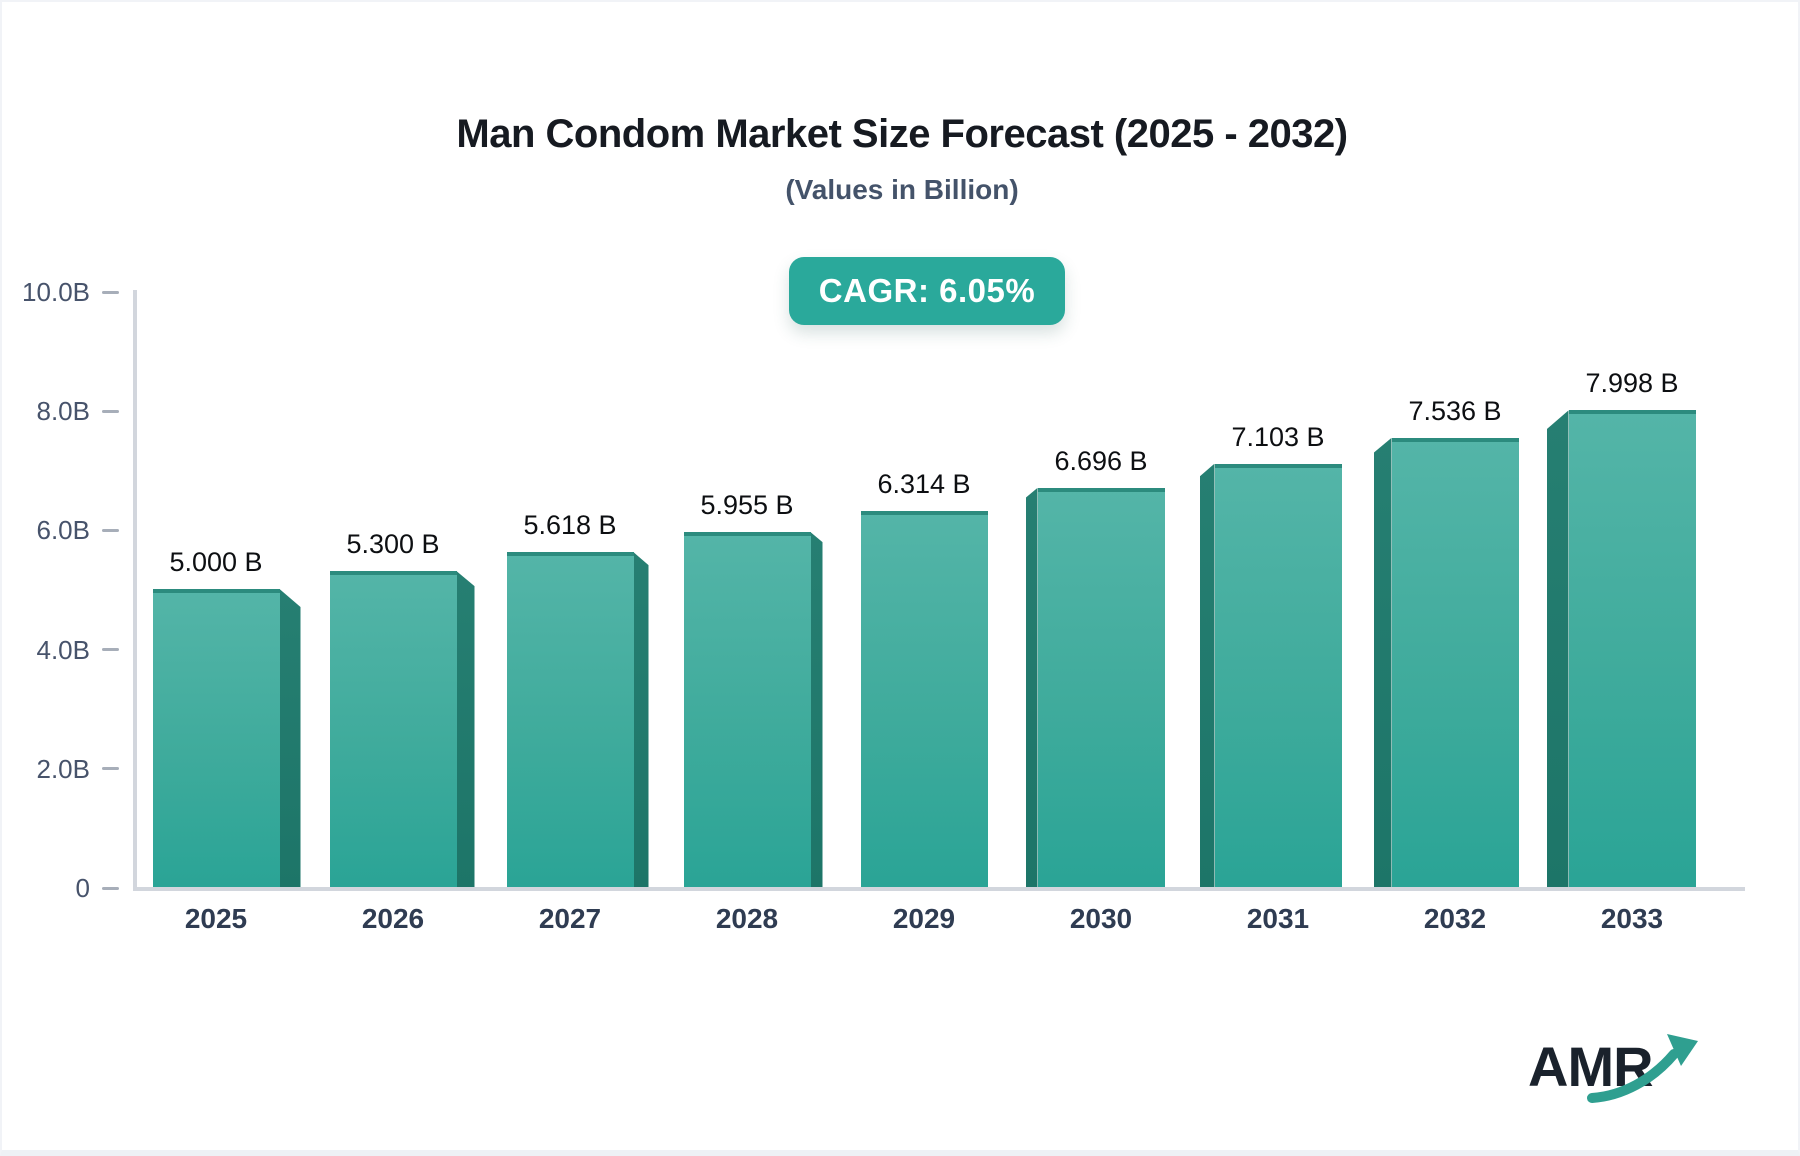 This screenshot has width=1800, height=1156. What do you see at coordinates (1455, 410) in the screenshot?
I see `bar-value-label: 7.536 B` at bounding box center [1455, 410].